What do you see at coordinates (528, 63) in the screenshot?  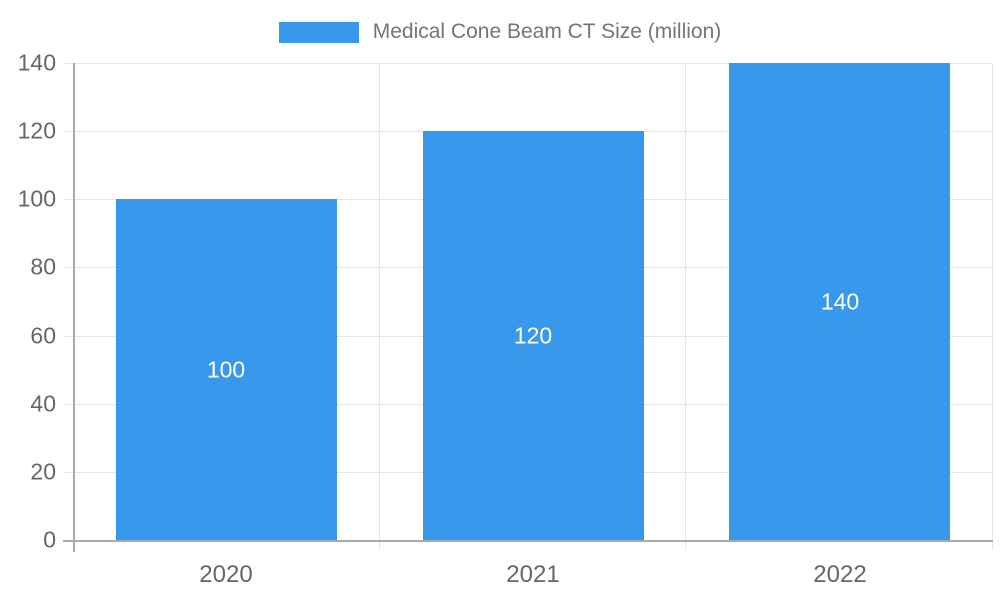 I see `y-gridline` at bounding box center [528, 63].